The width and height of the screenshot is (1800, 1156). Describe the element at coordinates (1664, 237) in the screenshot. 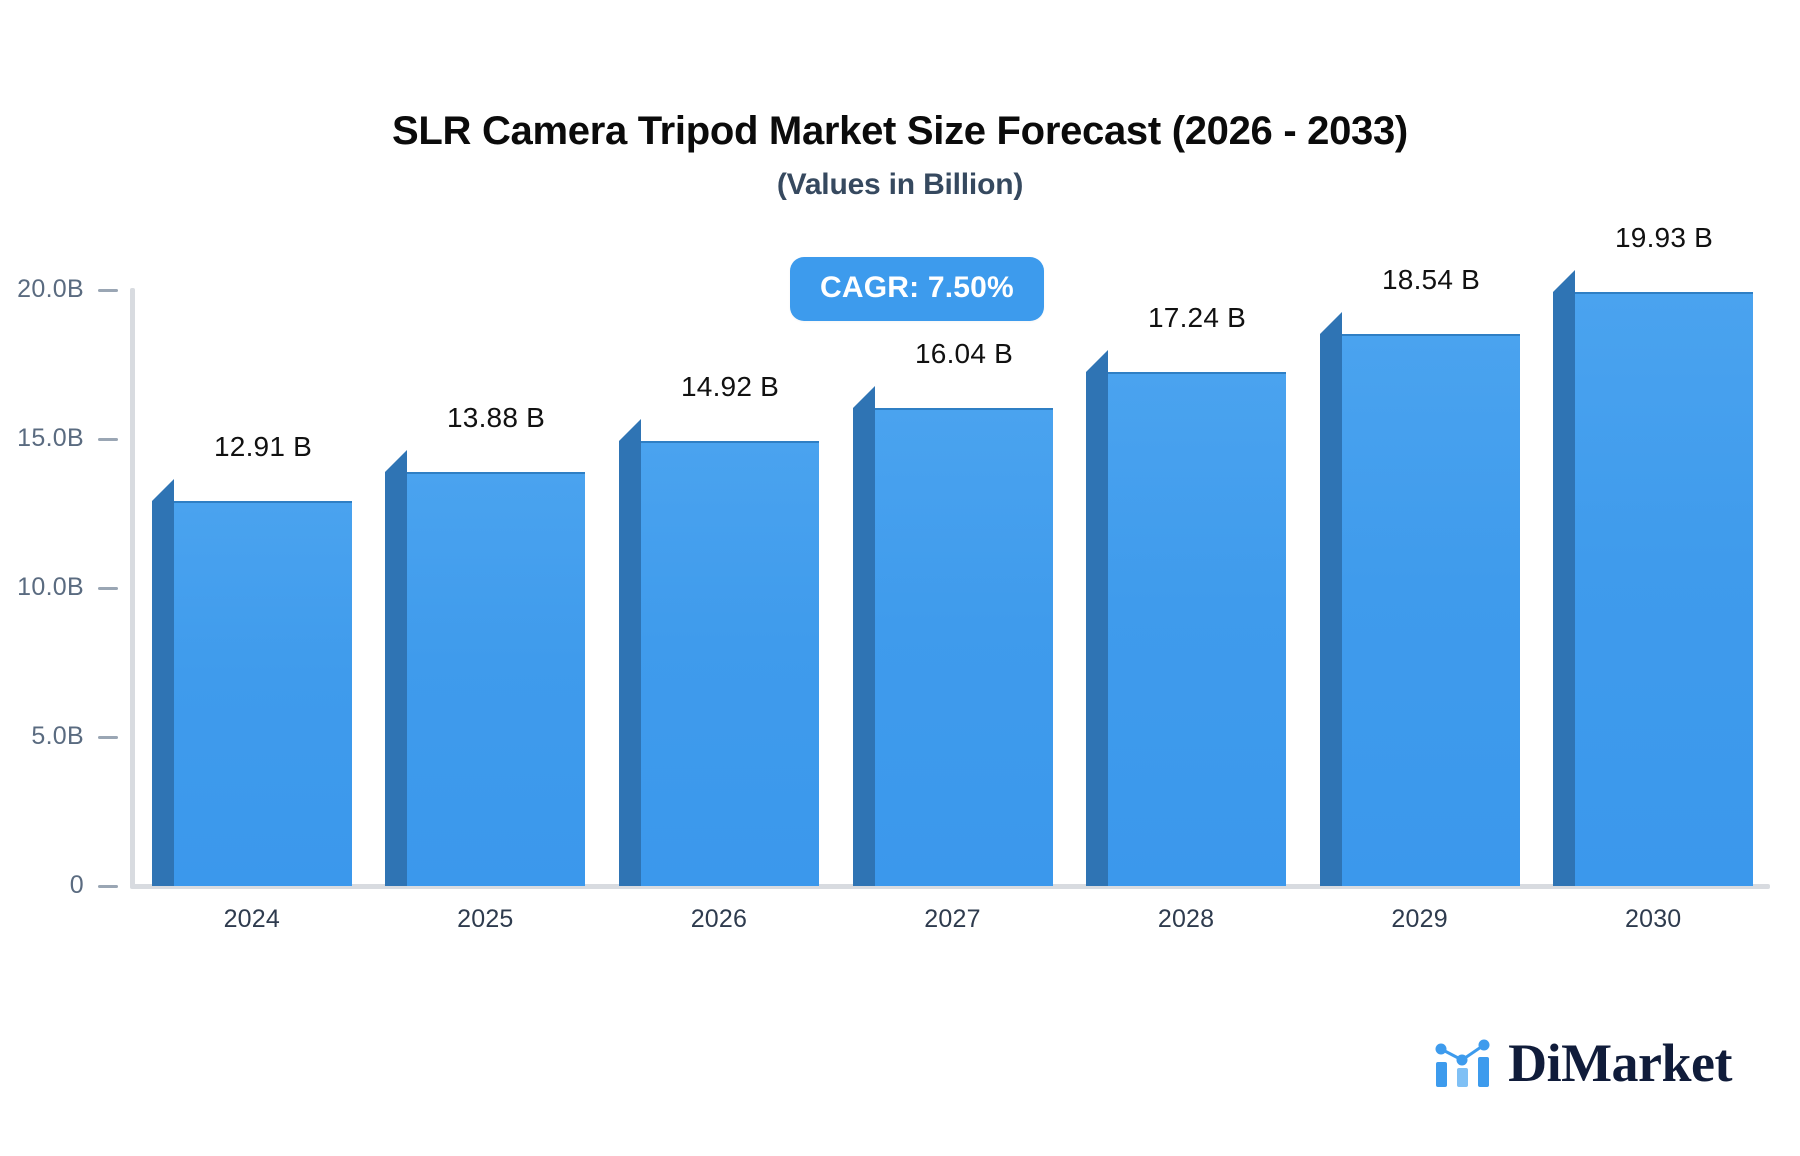

I see `bar-value-label: 19.93 B` at that location.